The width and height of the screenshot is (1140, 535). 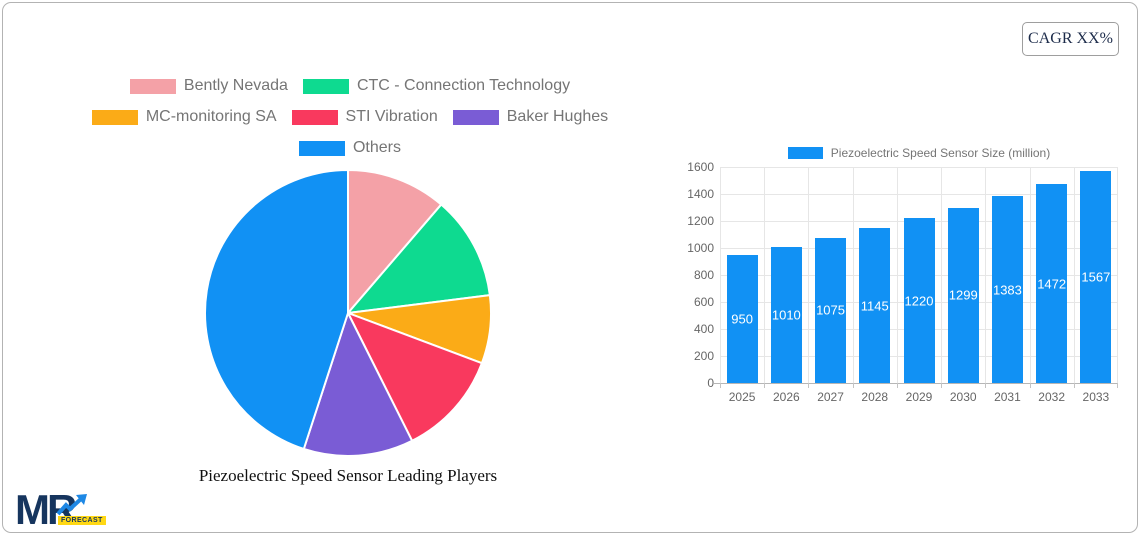 What do you see at coordinates (1051, 397) in the screenshot?
I see `x-axis-label: 2032` at bounding box center [1051, 397].